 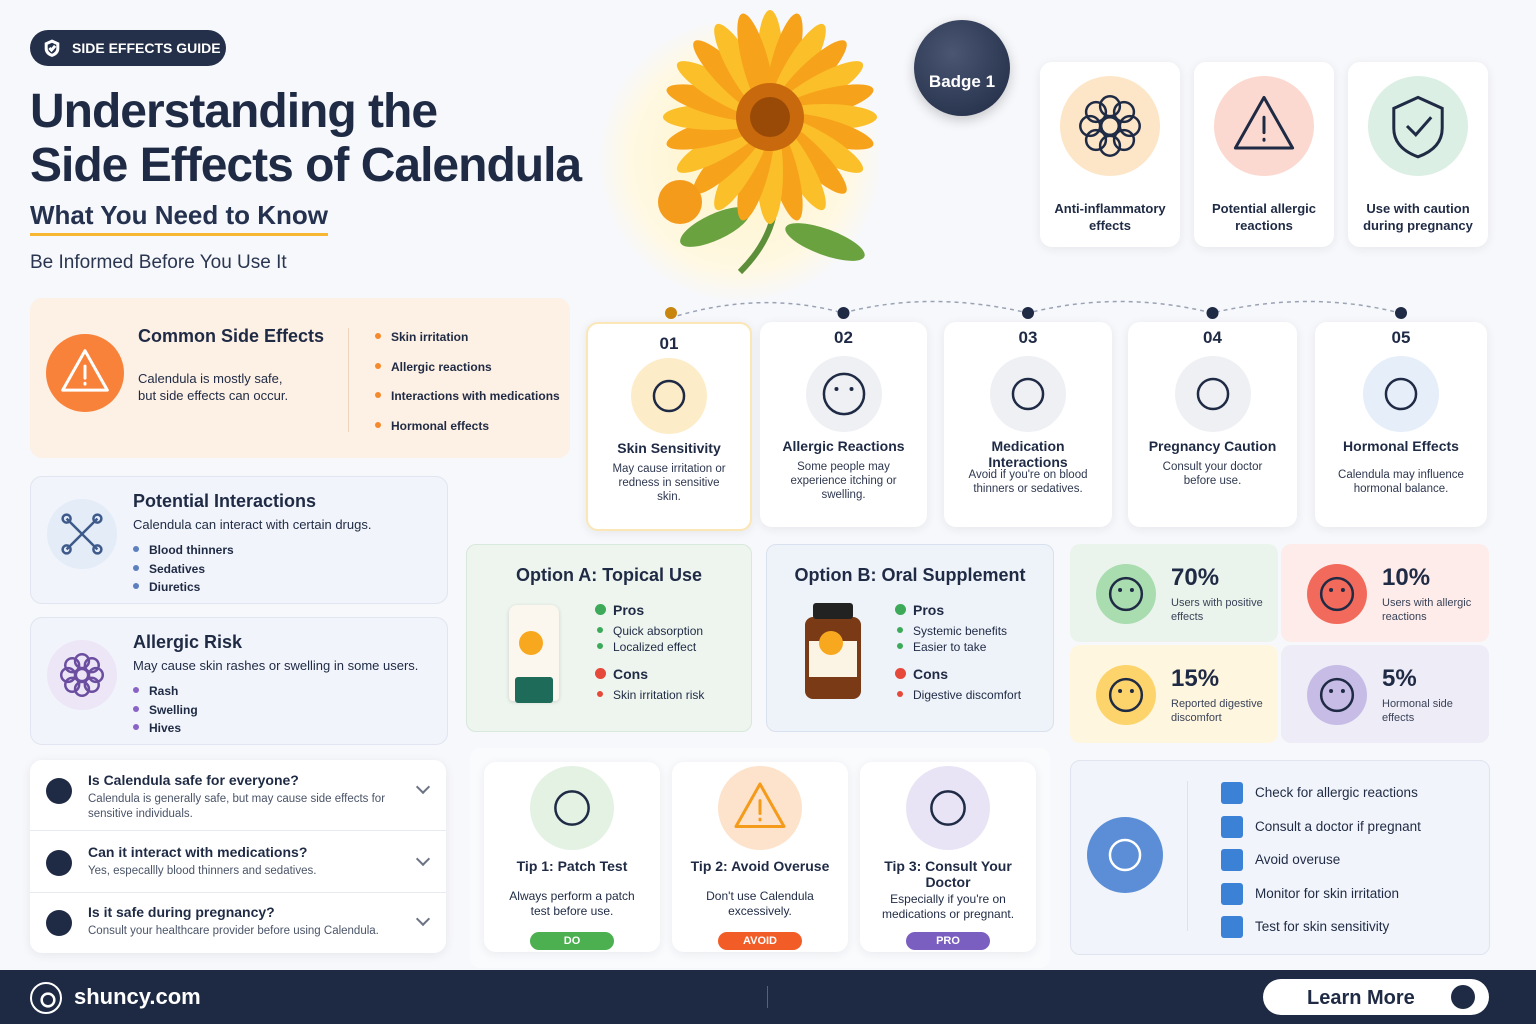 I want to click on faq-question: Is it safe during pregnancy?, so click(x=181, y=912).